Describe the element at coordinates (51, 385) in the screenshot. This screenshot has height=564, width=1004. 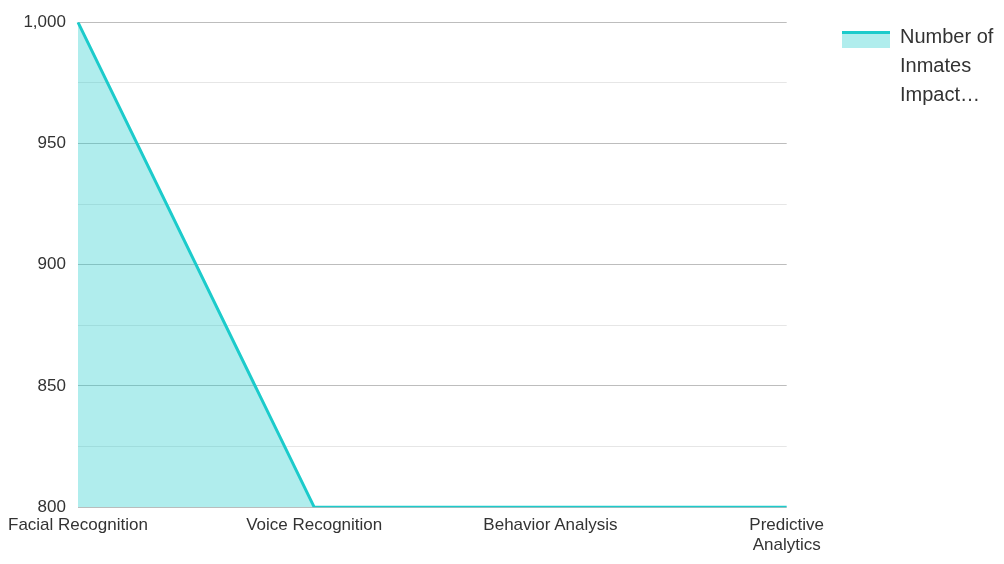
I see `y-tick-label: 850` at that location.